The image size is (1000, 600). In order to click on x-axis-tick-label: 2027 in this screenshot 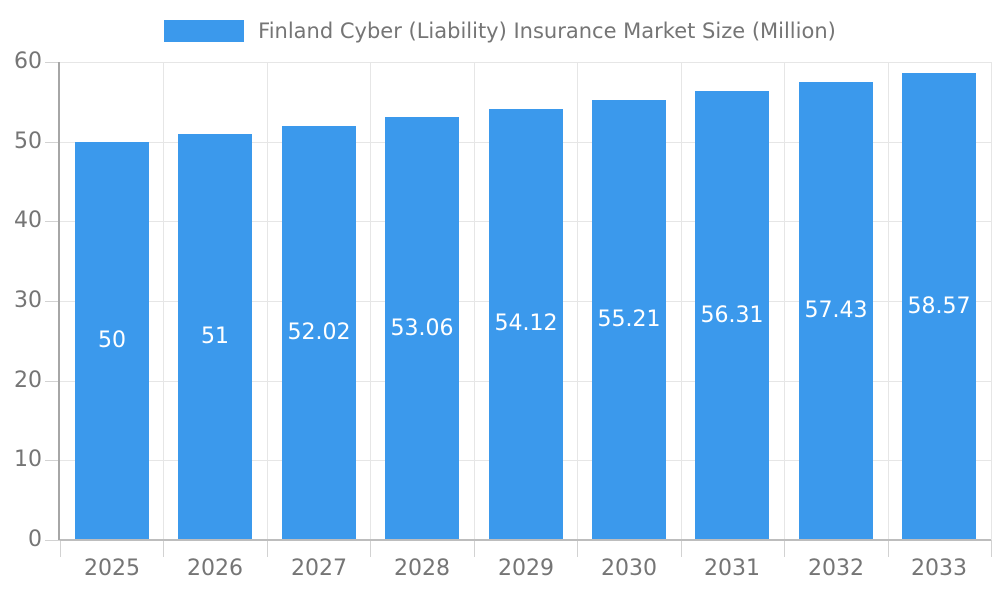, I will do `click(319, 568)`.